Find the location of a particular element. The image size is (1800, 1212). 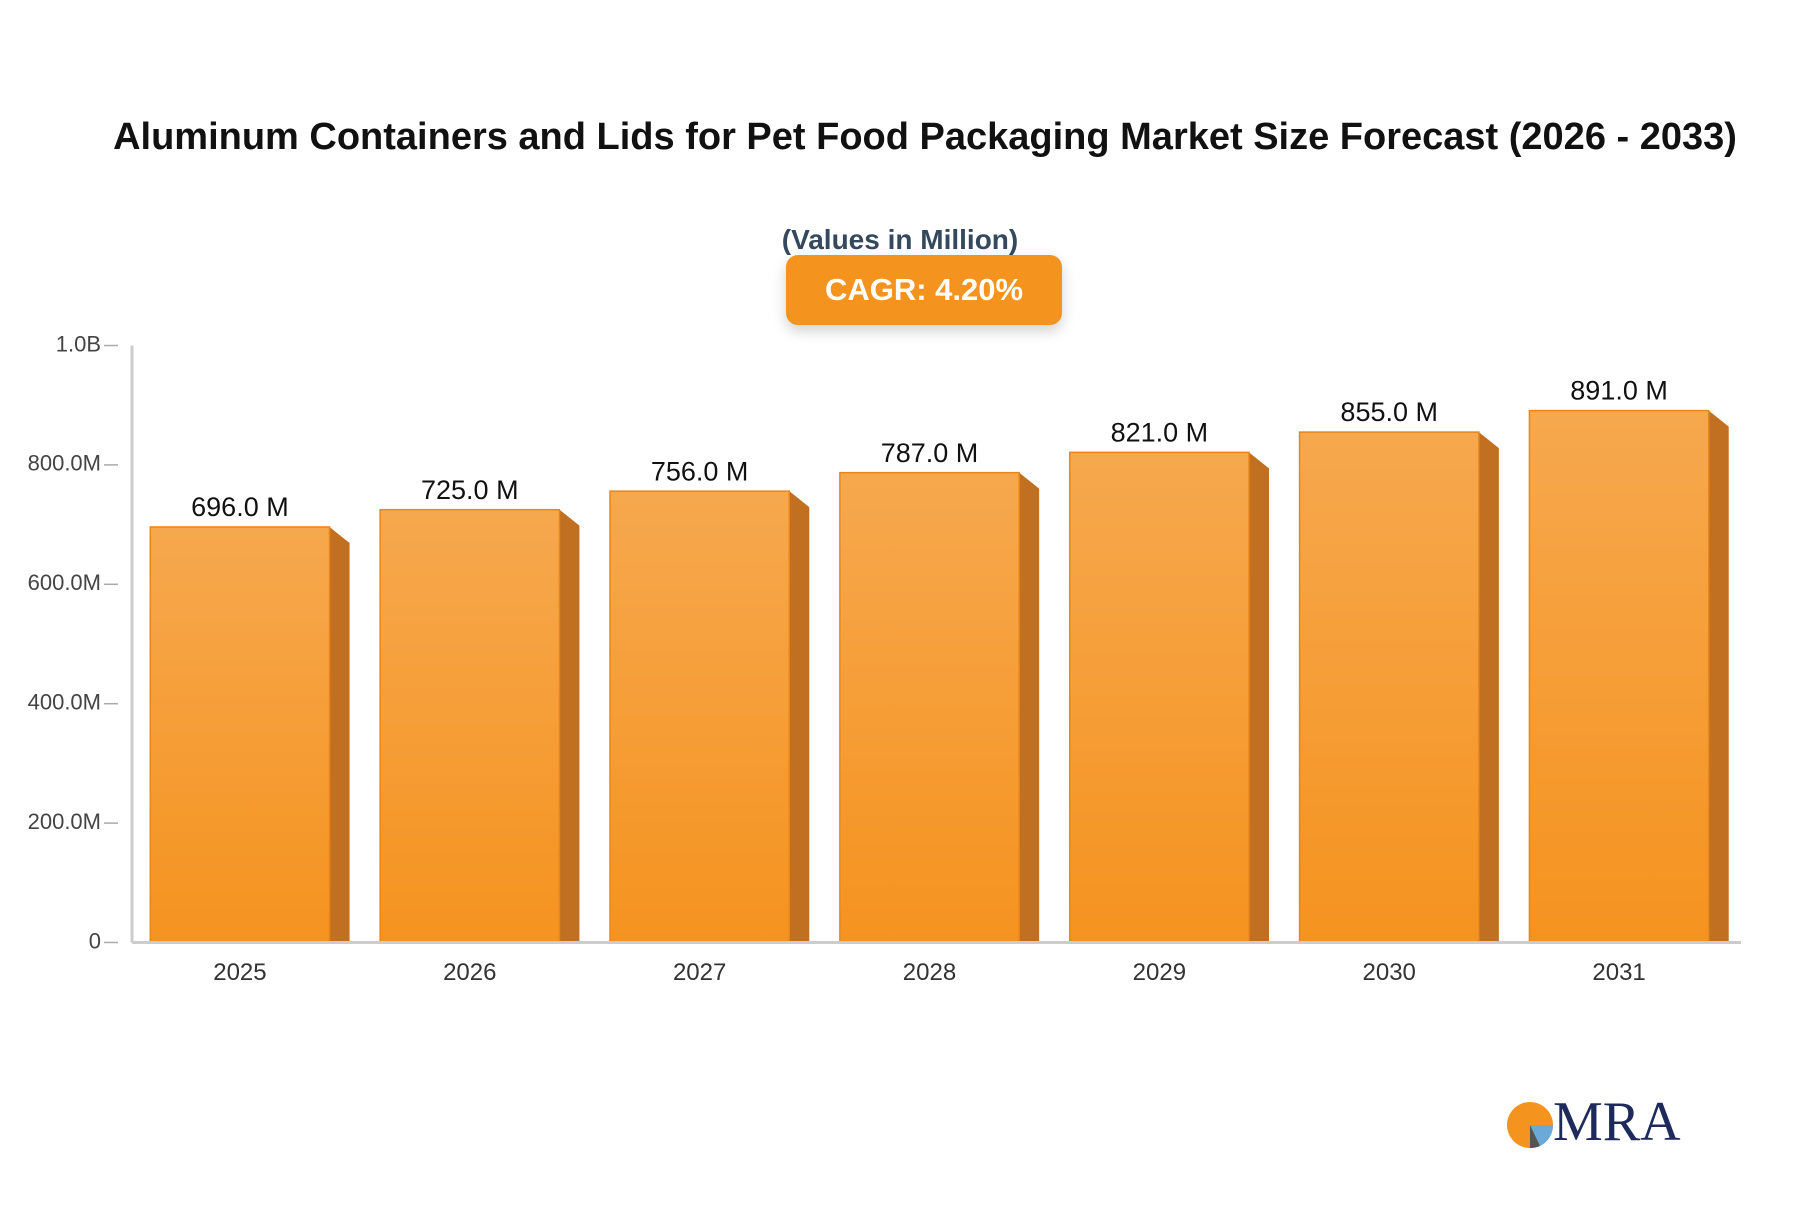

data-label: 855.0 M is located at coordinates (1389, 412).